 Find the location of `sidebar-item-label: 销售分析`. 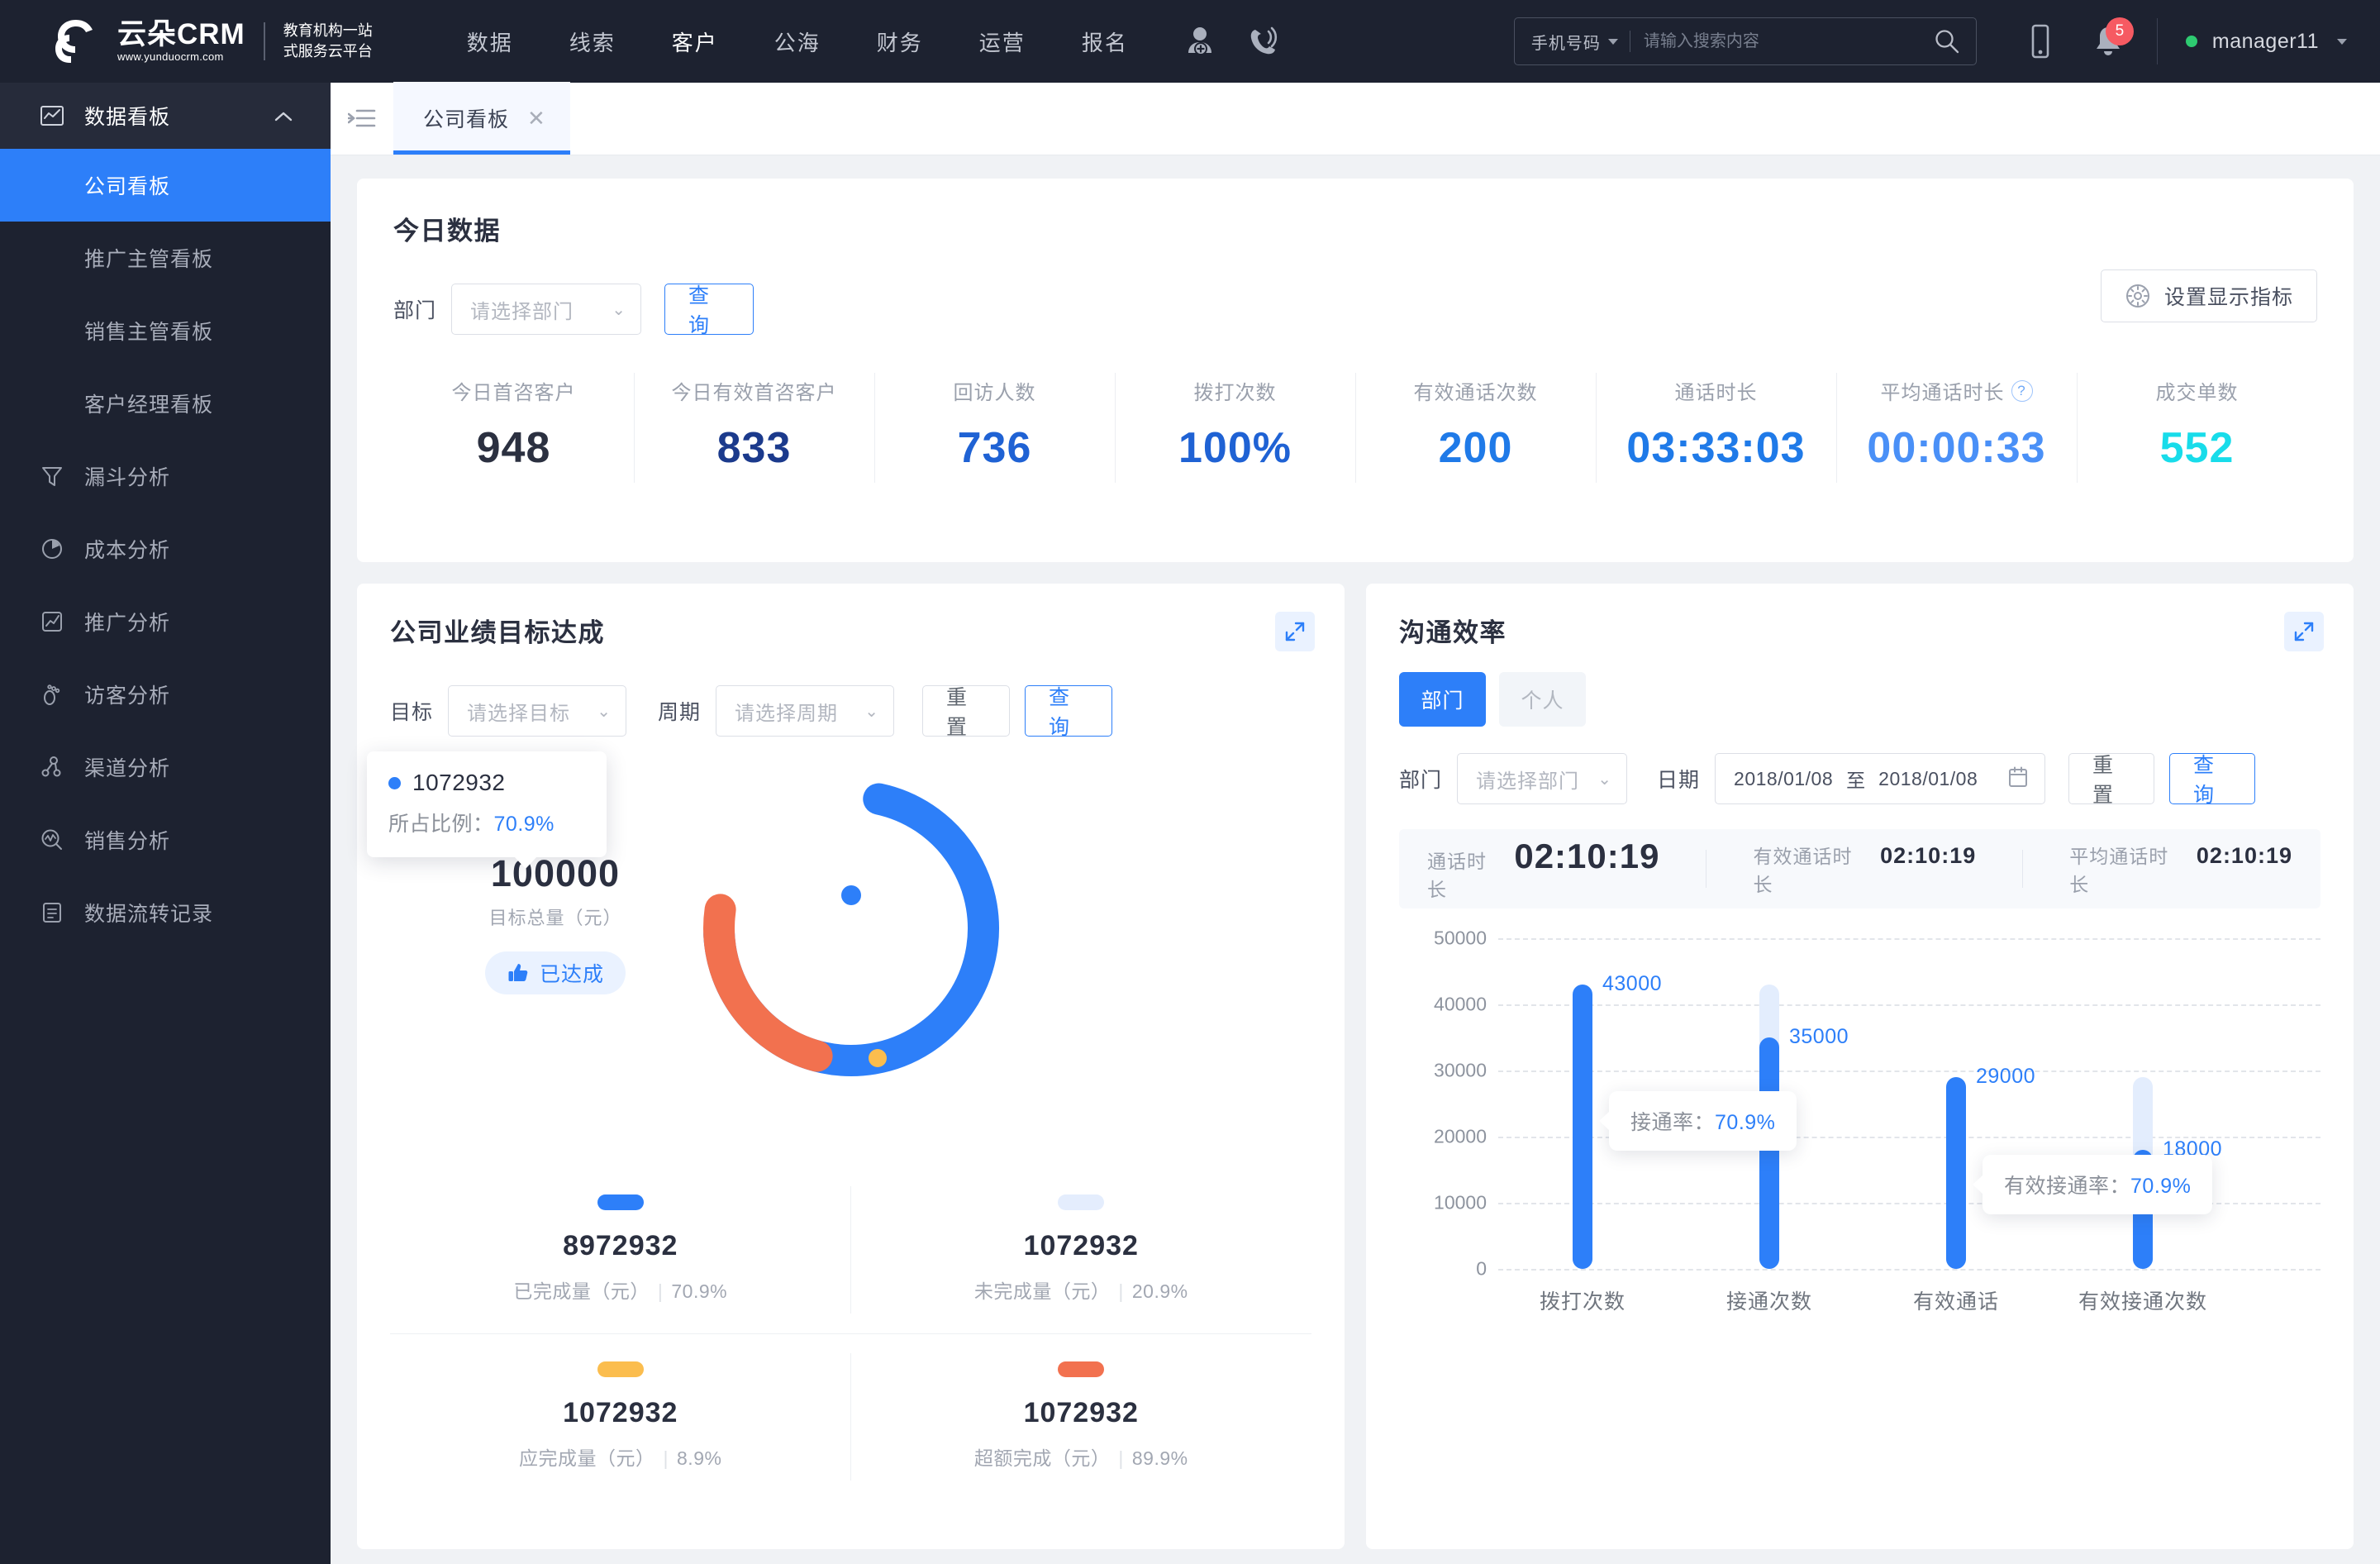

sidebar-item-label: 销售分析 is located at coordinates (127, 842).